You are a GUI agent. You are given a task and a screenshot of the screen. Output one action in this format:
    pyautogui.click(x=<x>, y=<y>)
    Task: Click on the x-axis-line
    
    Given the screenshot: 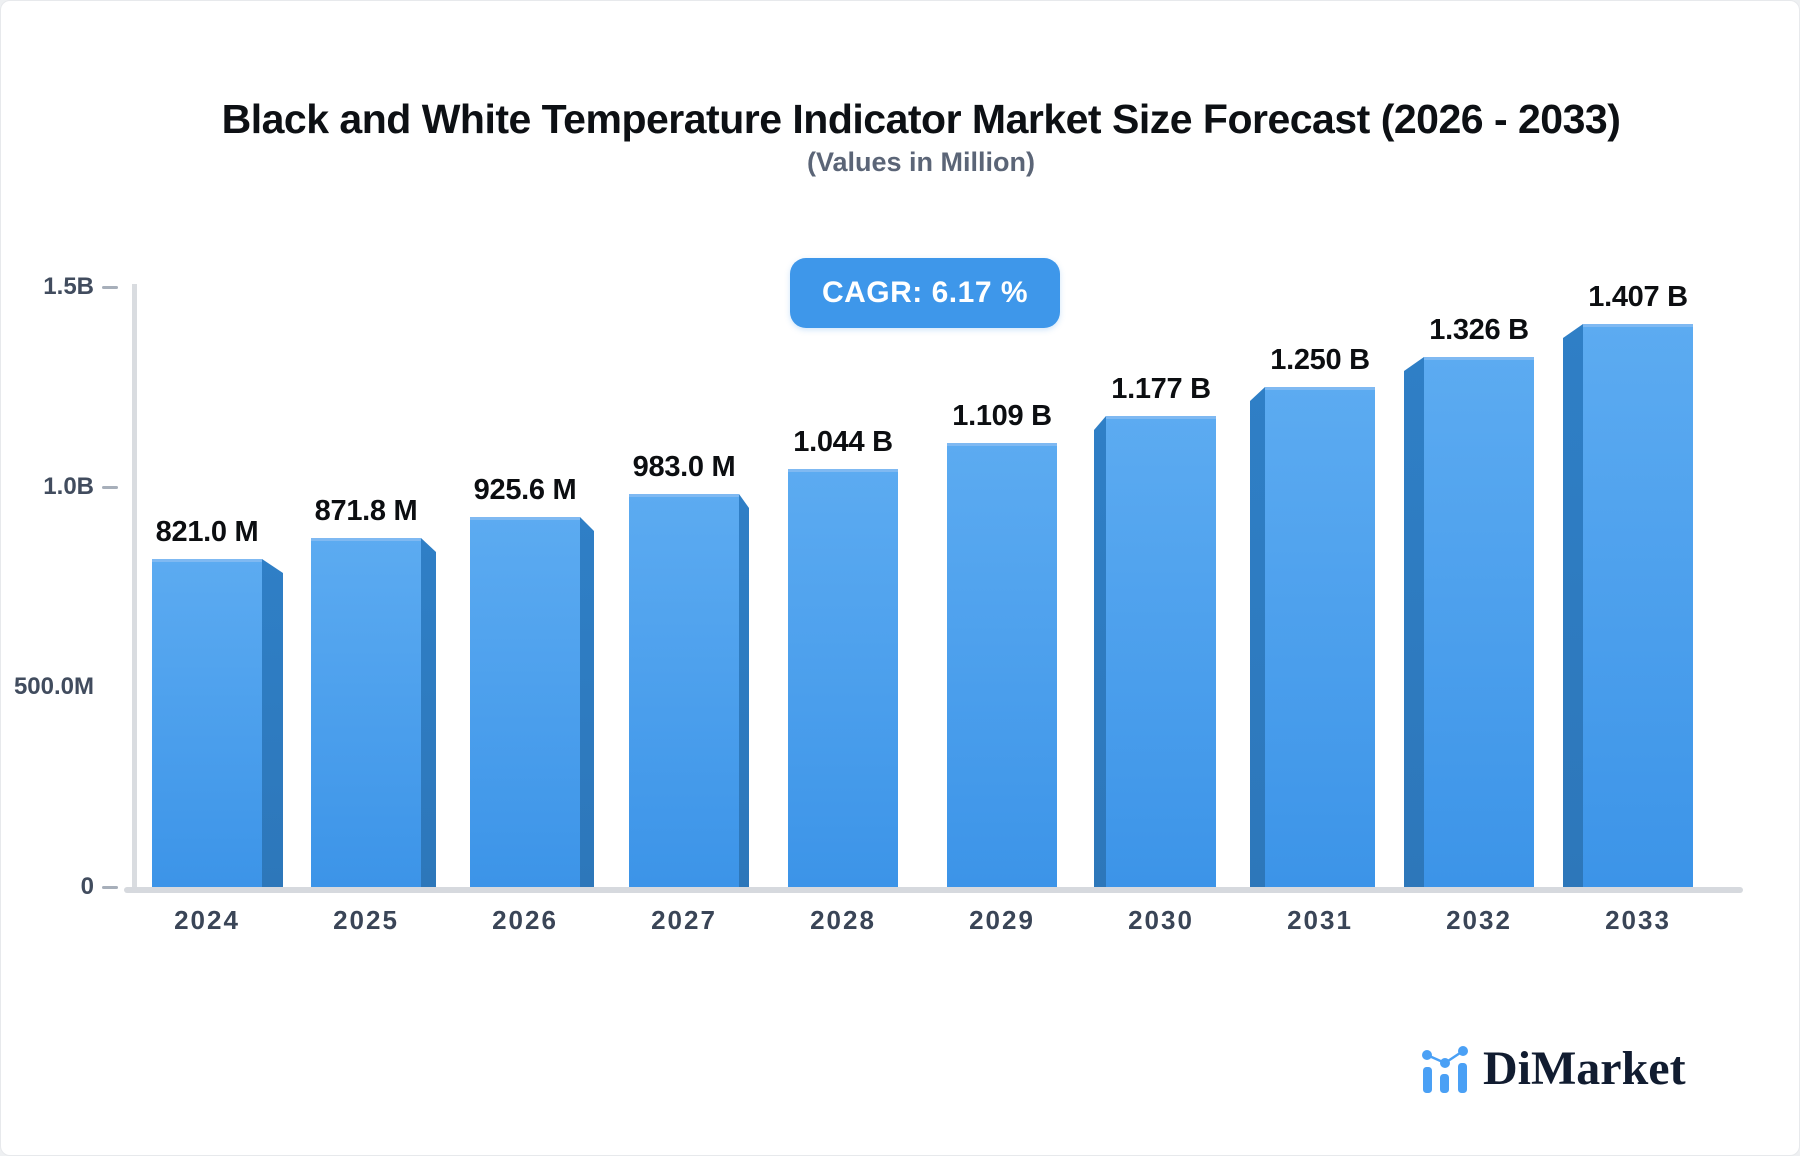 What is the action you would take?
    pyautogui.click(x=933, y=890)
    